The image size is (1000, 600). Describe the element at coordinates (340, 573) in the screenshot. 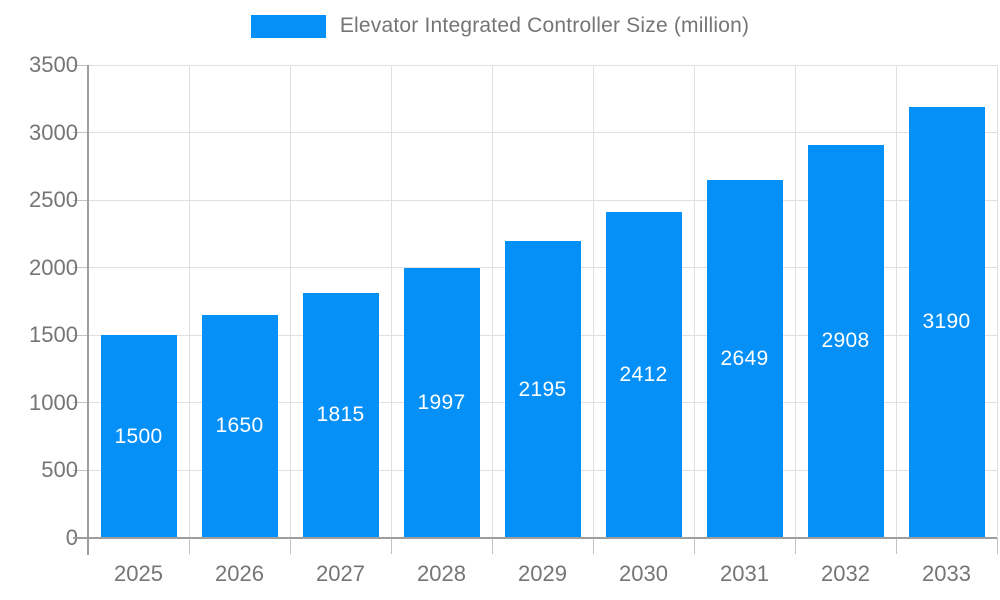

I see `x-axis-tick-label: 2027` at that location.